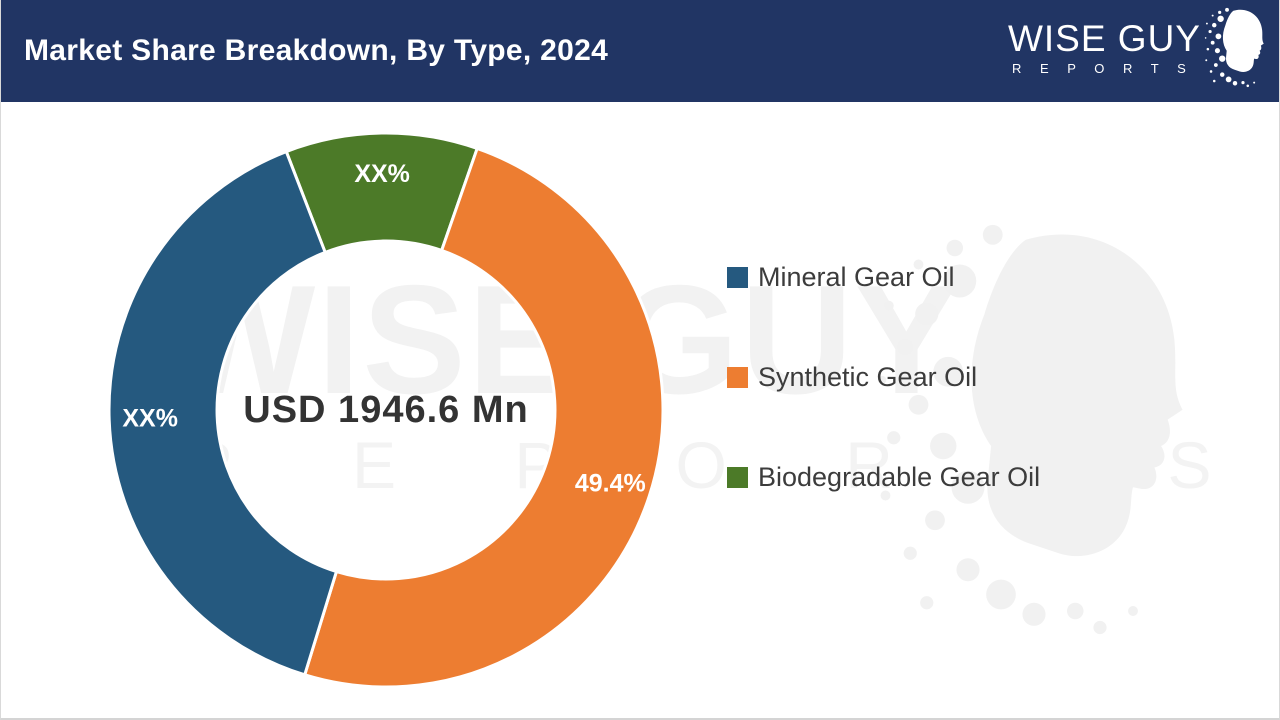 The image size is (1280, 720). I want to click on legend-swatch-synthetic-gear-oil, so click(737, 377).